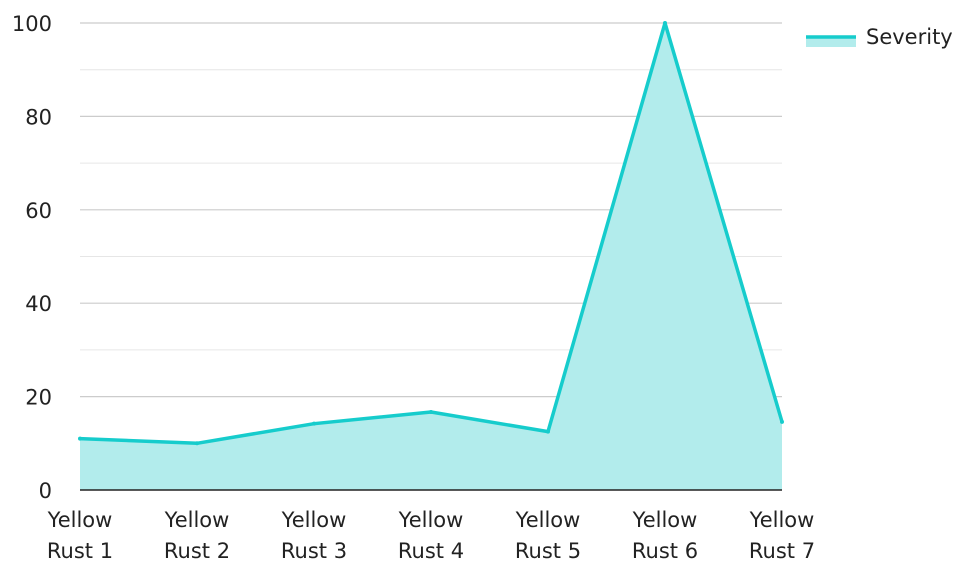 This screenshot has width=960, height=562. Describe the element at coordinates (38, 398) in the screenshot. I see `y-tick-label: 20` at that location.